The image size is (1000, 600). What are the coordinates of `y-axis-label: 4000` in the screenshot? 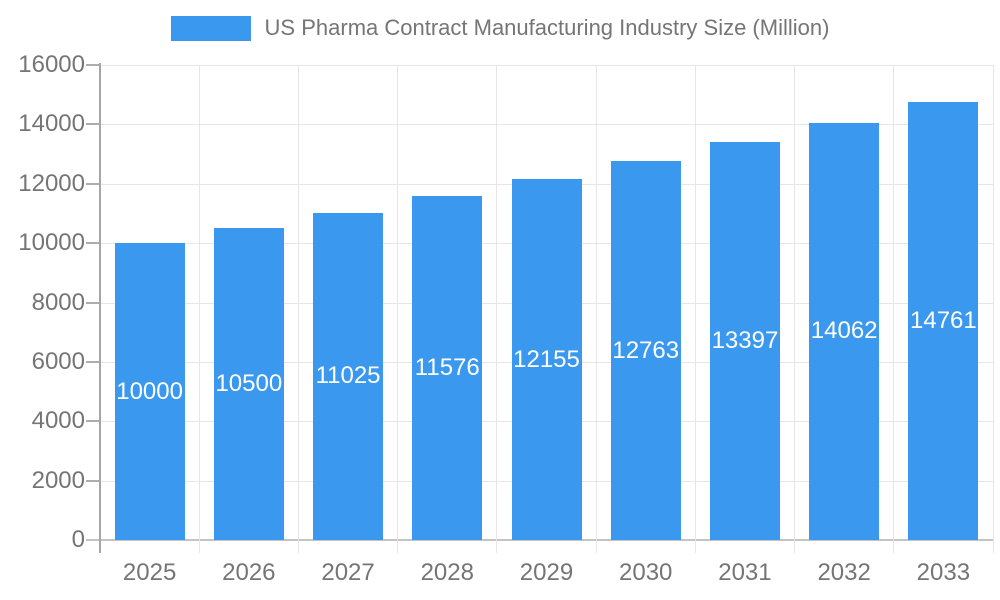 It's located at (58, 421).